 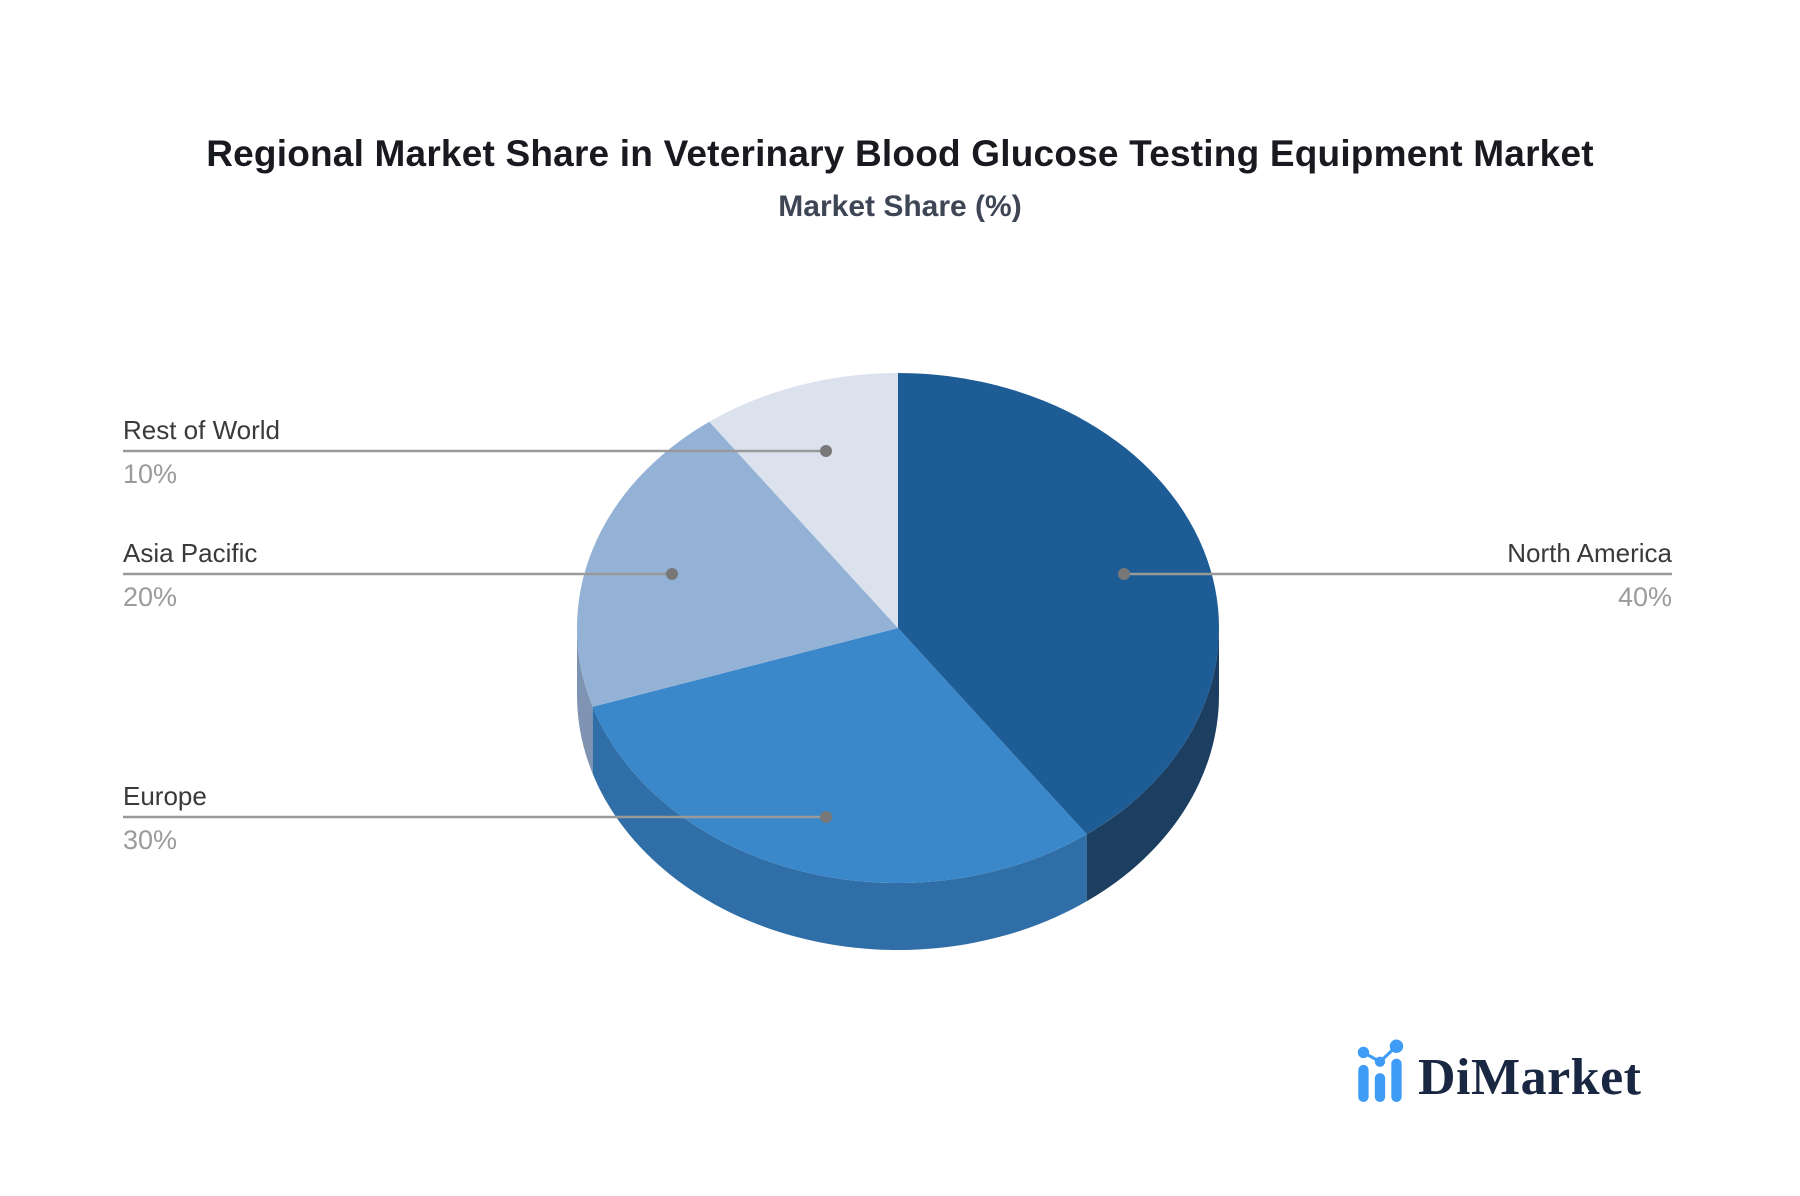 I want to click on dimarket-logo: DiMarket, so click(x=1499, y=1072).